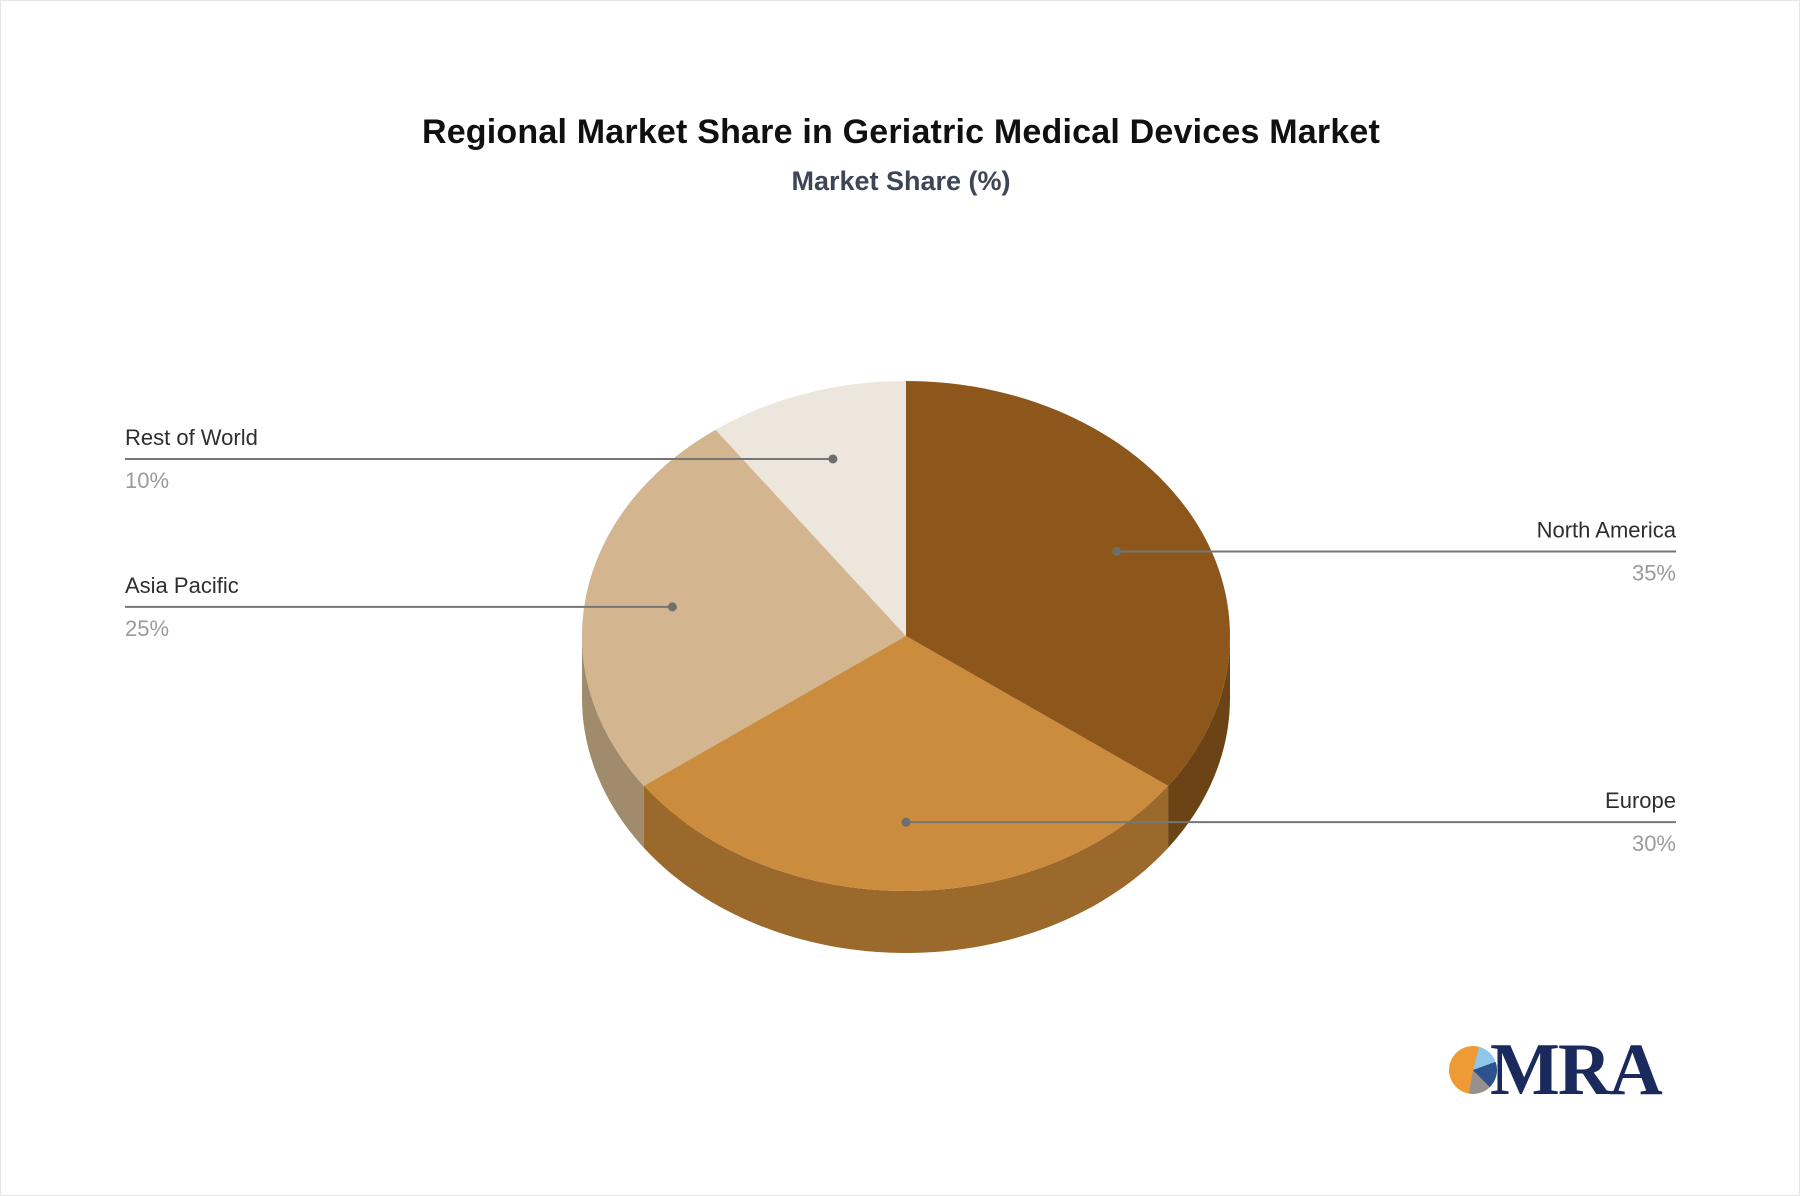 This screenshot has height=1196, width=1800. Describe the element at coordinates (1607, 529) in the screenshot. I see `slice-label-north-america: North America` at that location.